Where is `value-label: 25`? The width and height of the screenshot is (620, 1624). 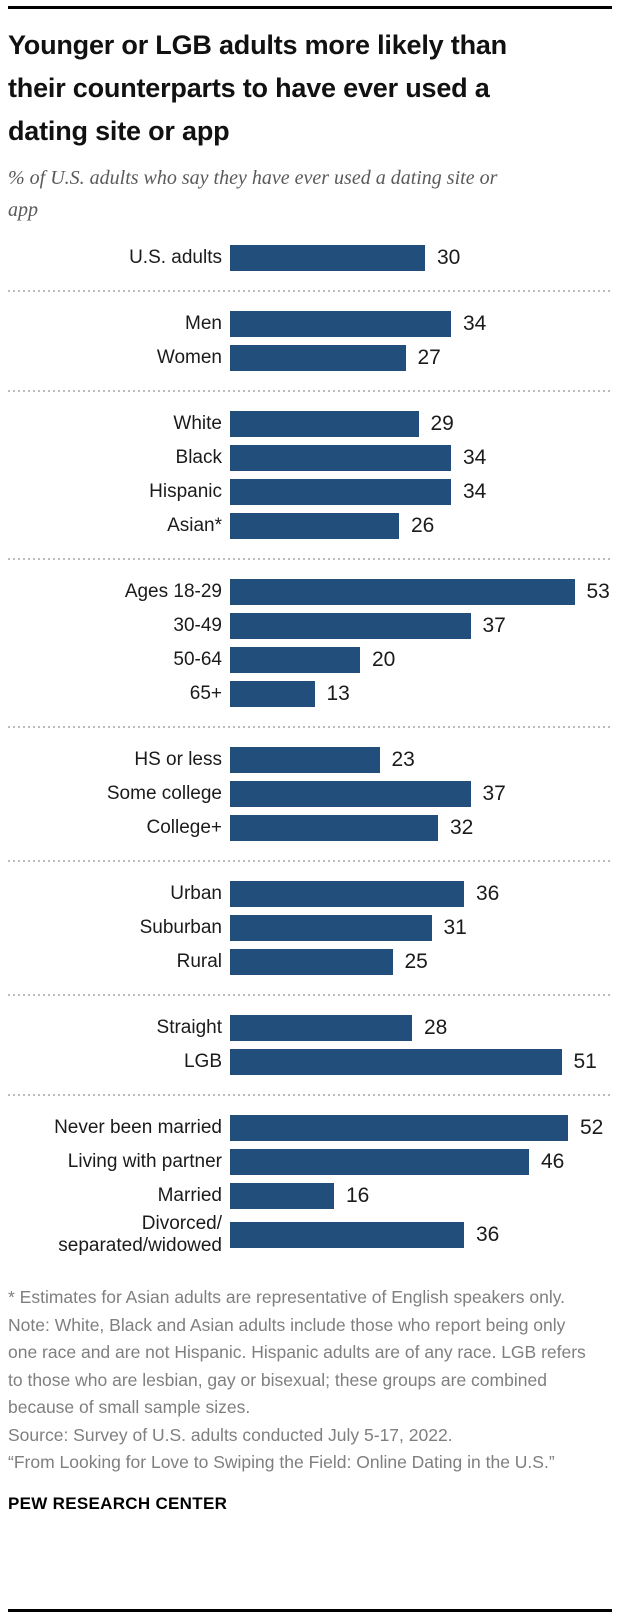
value-label: 25 is located at coordinates (416, 961).